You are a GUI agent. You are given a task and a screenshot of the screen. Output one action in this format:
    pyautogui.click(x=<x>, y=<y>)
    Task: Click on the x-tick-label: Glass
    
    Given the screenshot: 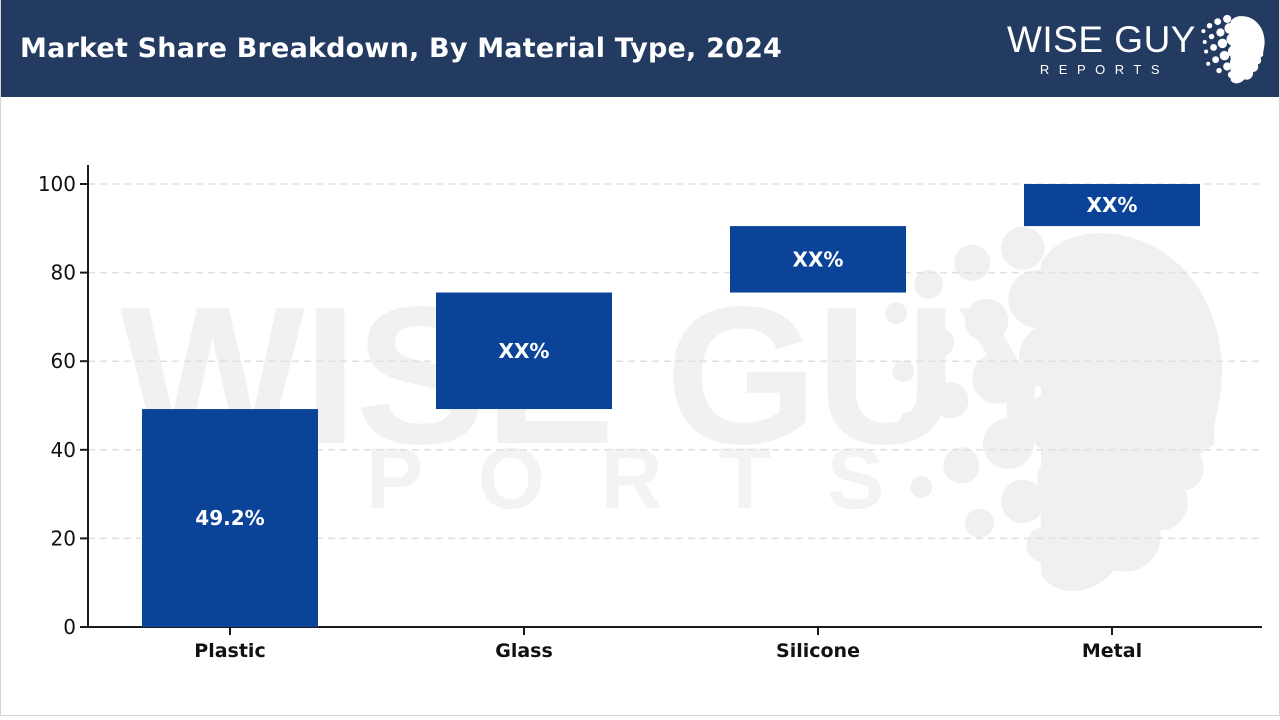 What is the action you would take?
    pyautogui.click(x=524, y=651)
    